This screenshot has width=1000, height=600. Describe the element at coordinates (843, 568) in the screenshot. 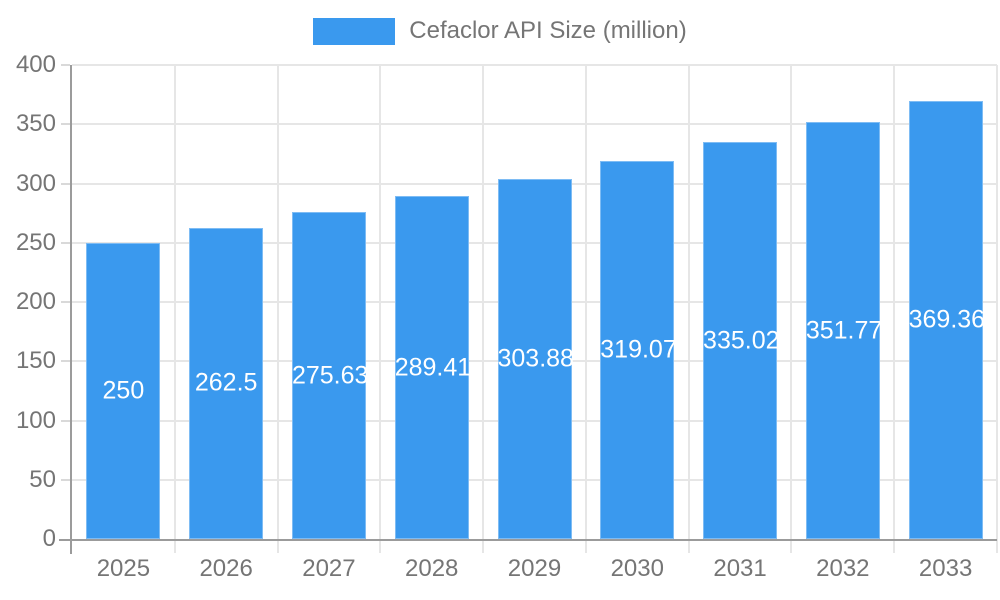

I see `x-tick-label: 2032` at that location.